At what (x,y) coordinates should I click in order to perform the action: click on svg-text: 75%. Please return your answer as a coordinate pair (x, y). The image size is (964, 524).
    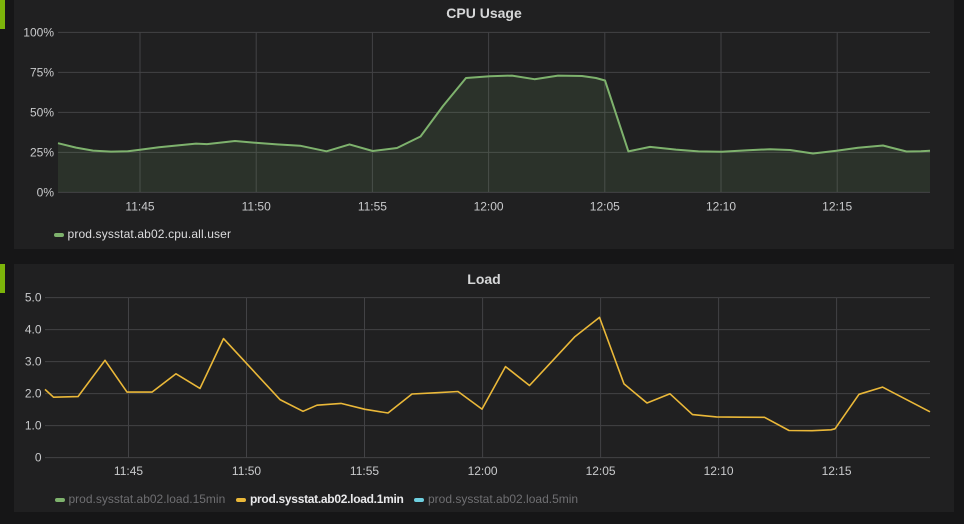
    Looking at the image, I should click on (42, 72).